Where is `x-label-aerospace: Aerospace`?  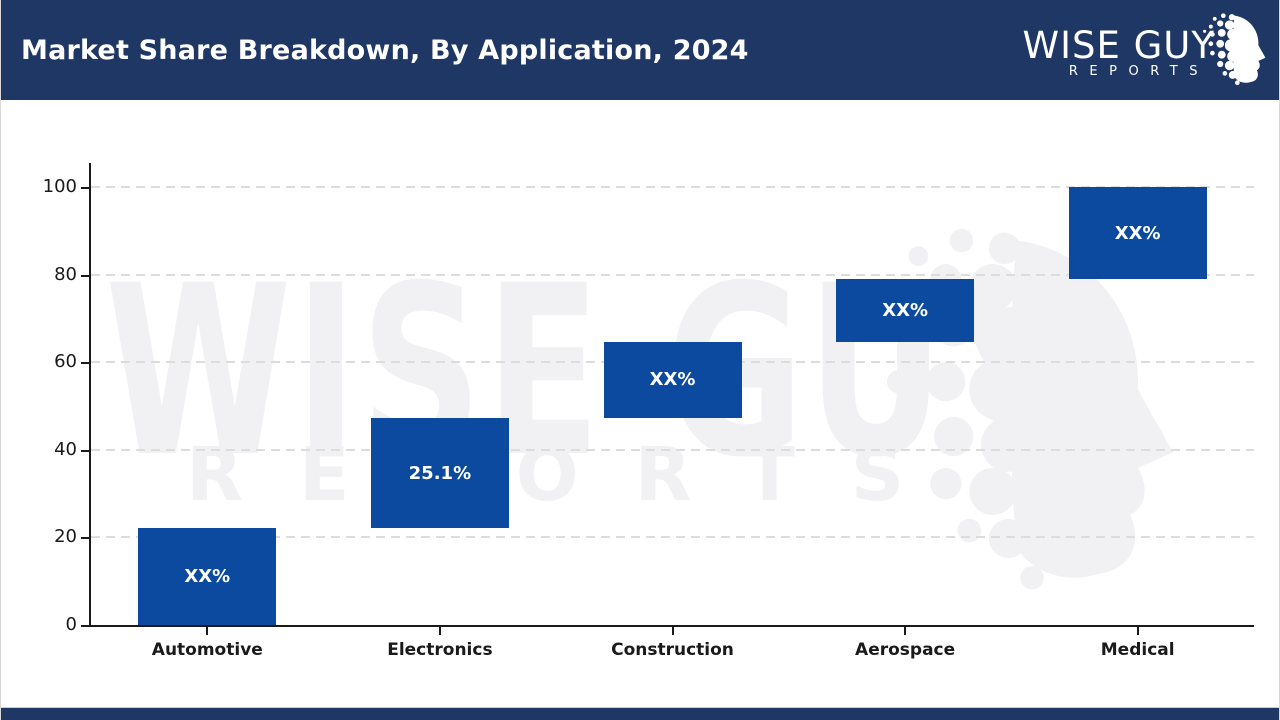 x-label-aerospace: Aerospace is located at coordinates (905, 650).